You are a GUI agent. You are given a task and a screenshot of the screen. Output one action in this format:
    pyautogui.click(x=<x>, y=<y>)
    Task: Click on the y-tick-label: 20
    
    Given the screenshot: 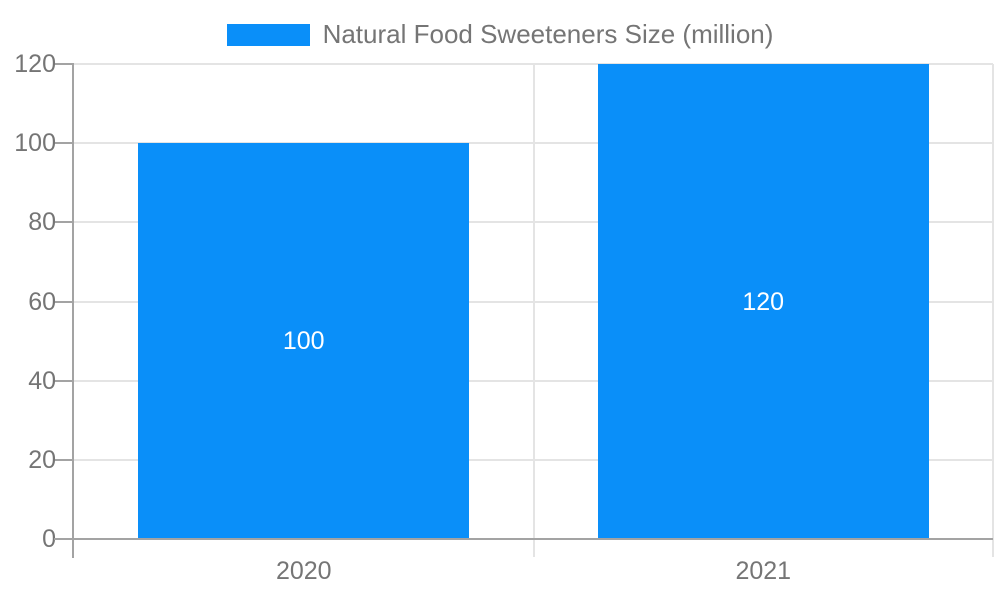 What is the action you would take?
    pyautogui.click(x=42, y=459)
    